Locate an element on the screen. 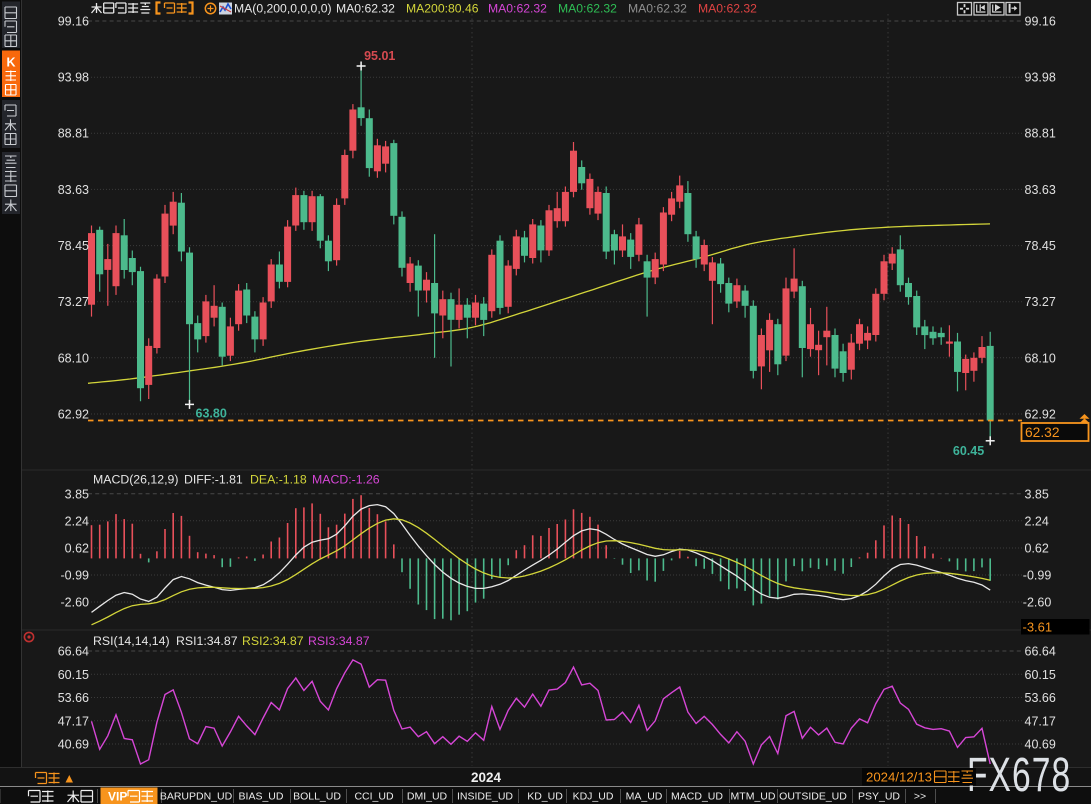 The height and width of the screenshot is (804, 1091). svg-text: 60.45 is located at coordinates (968, 451).